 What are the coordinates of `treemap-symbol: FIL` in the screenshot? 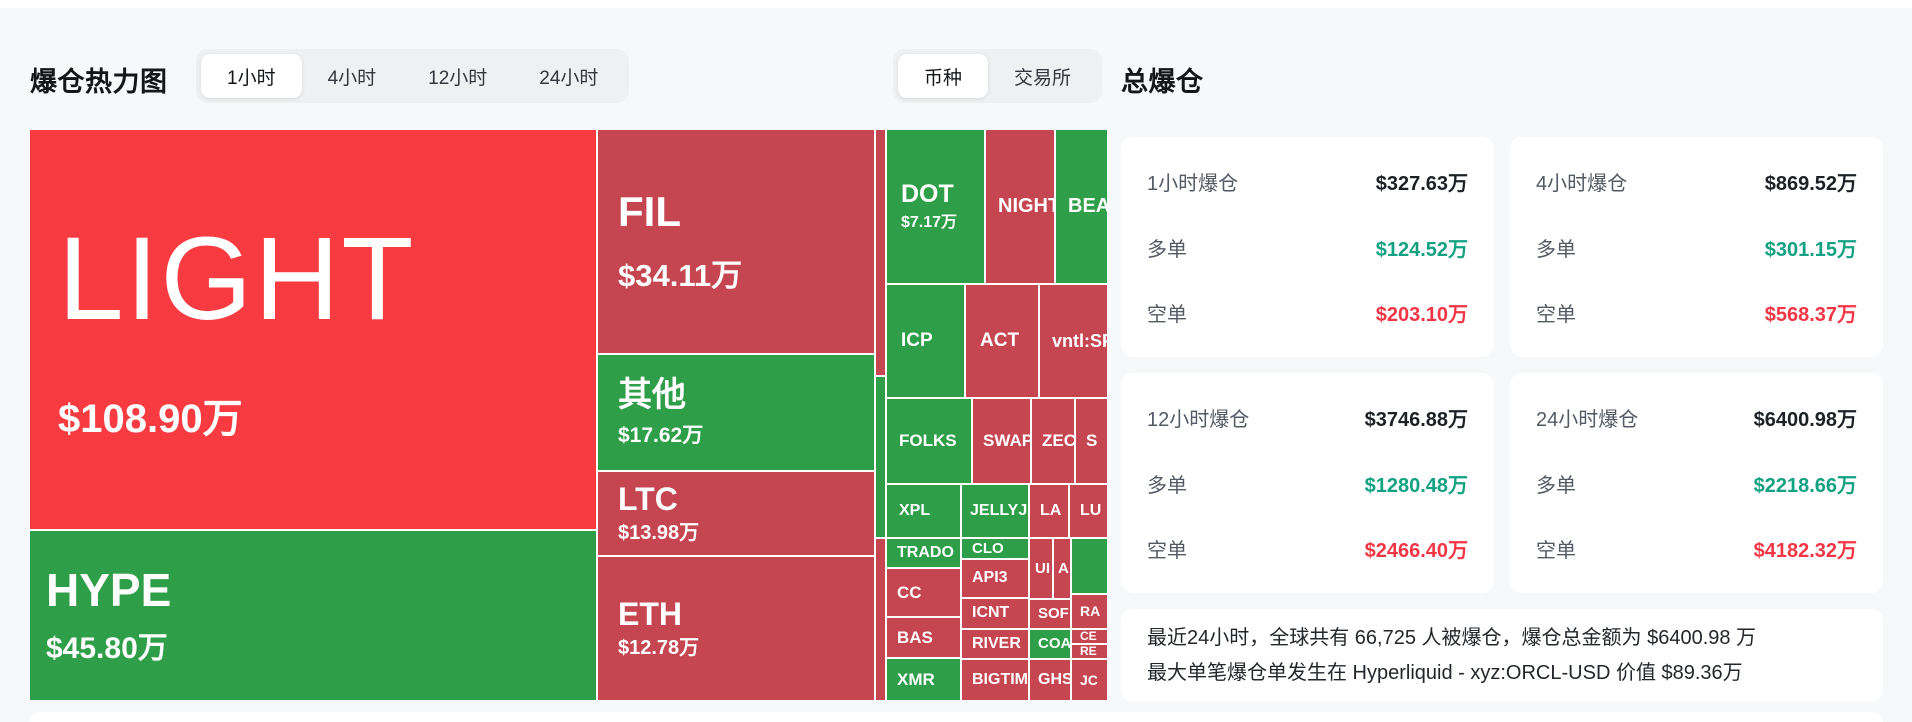 It's located at (649, 212).